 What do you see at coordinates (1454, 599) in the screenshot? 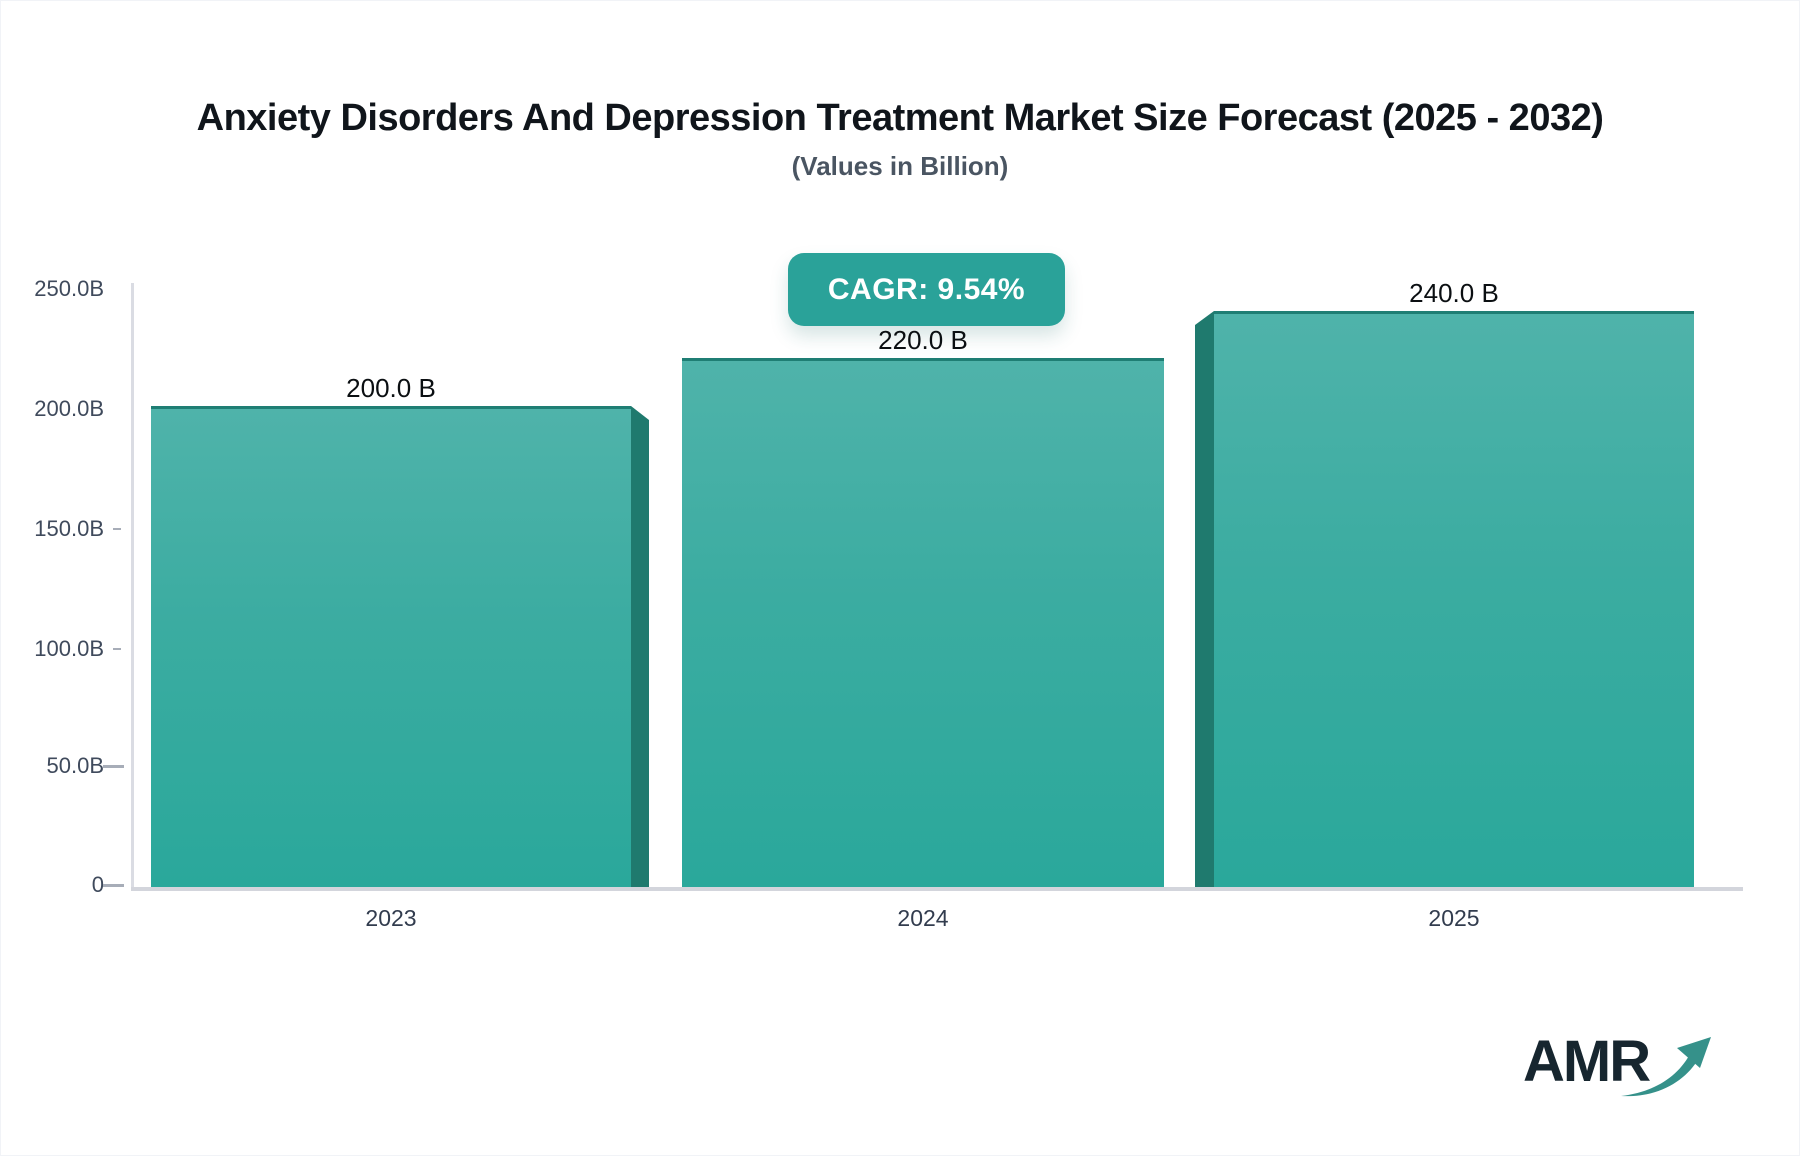
I see `bar-2025` at bounding box center [1454, 599].